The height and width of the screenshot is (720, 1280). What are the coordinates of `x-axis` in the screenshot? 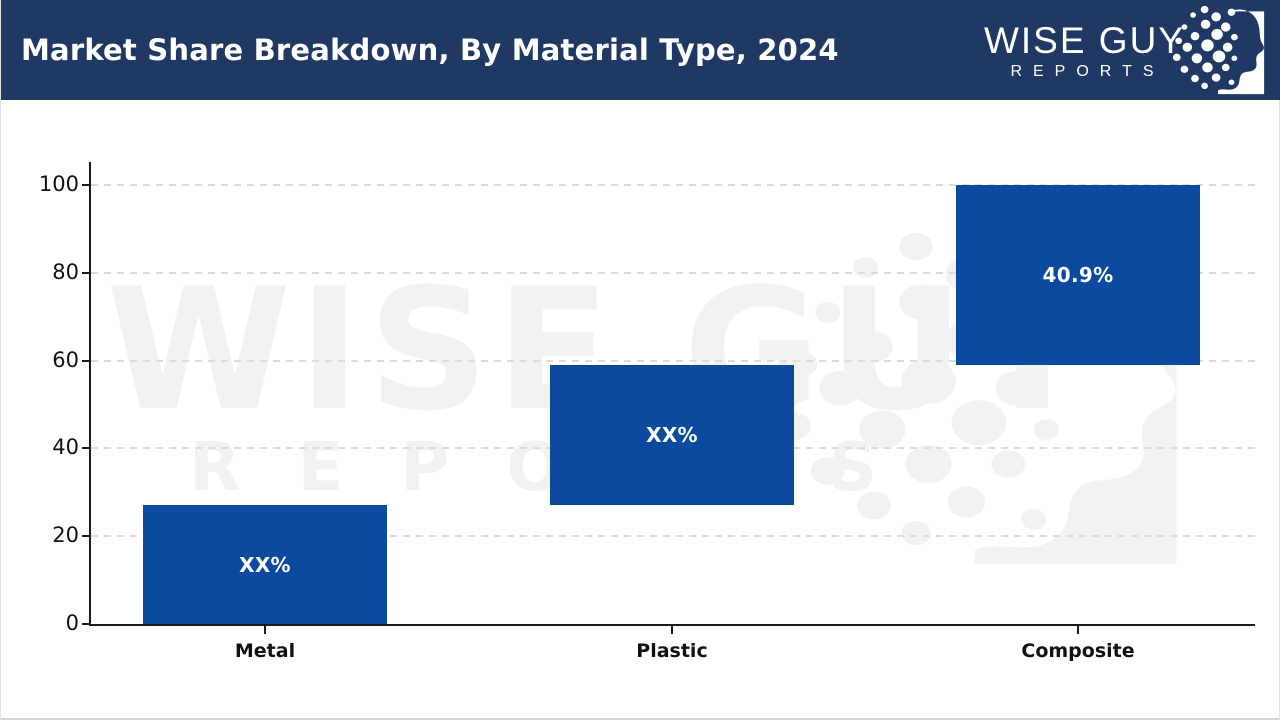 It's located at (672, 625).